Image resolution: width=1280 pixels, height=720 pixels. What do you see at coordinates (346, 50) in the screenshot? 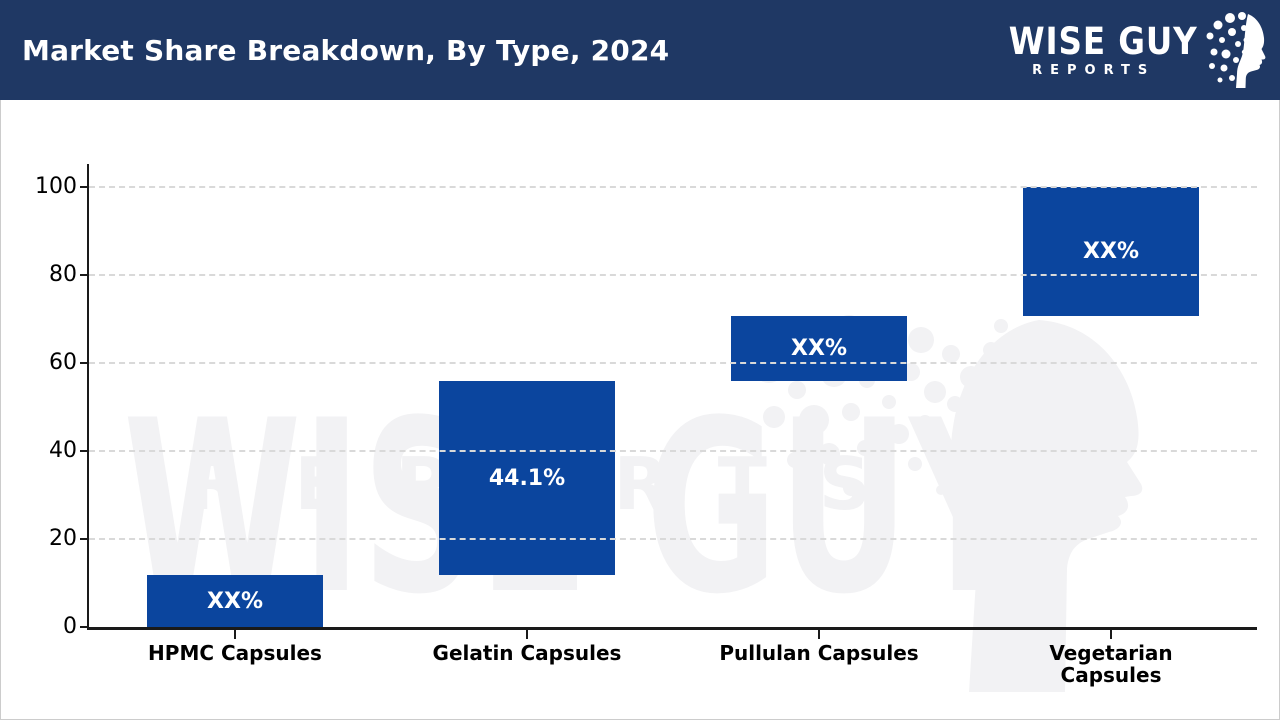
I see `chart-title: Market Share Breakdown, By Type, 2024` at bounding box center [346, 50].